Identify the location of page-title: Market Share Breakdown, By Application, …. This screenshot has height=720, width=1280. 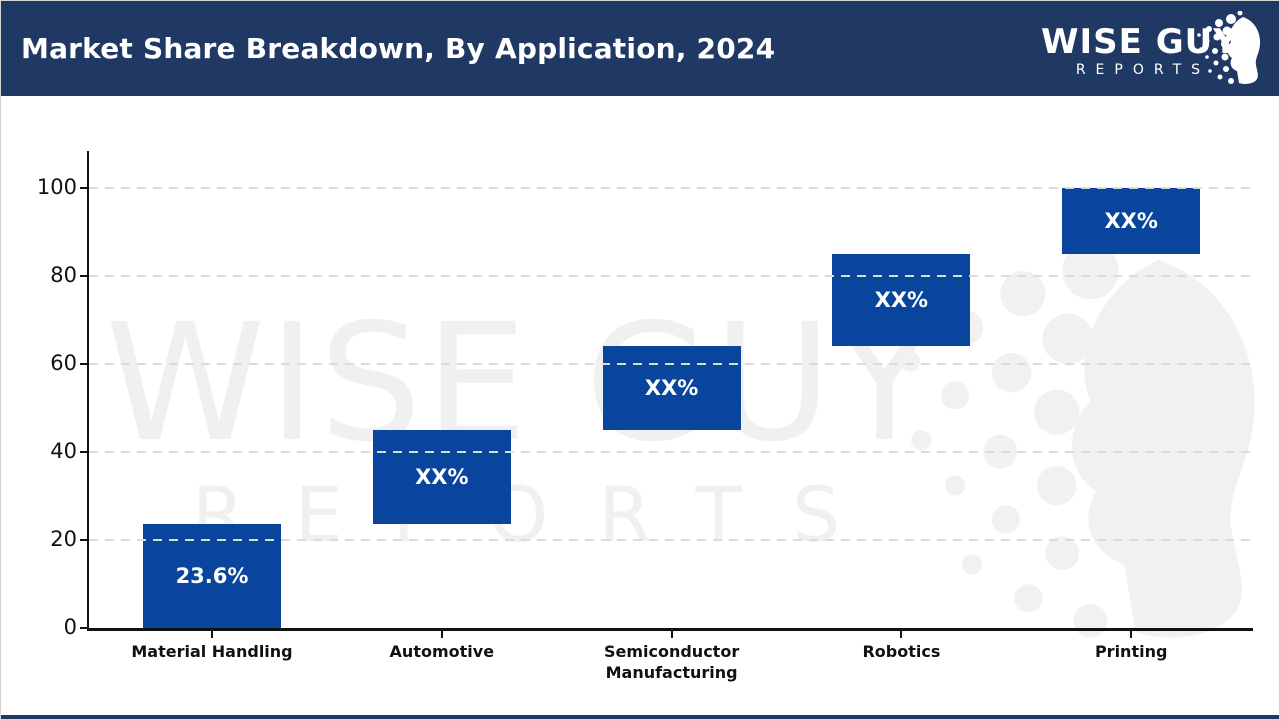
(398, 48).